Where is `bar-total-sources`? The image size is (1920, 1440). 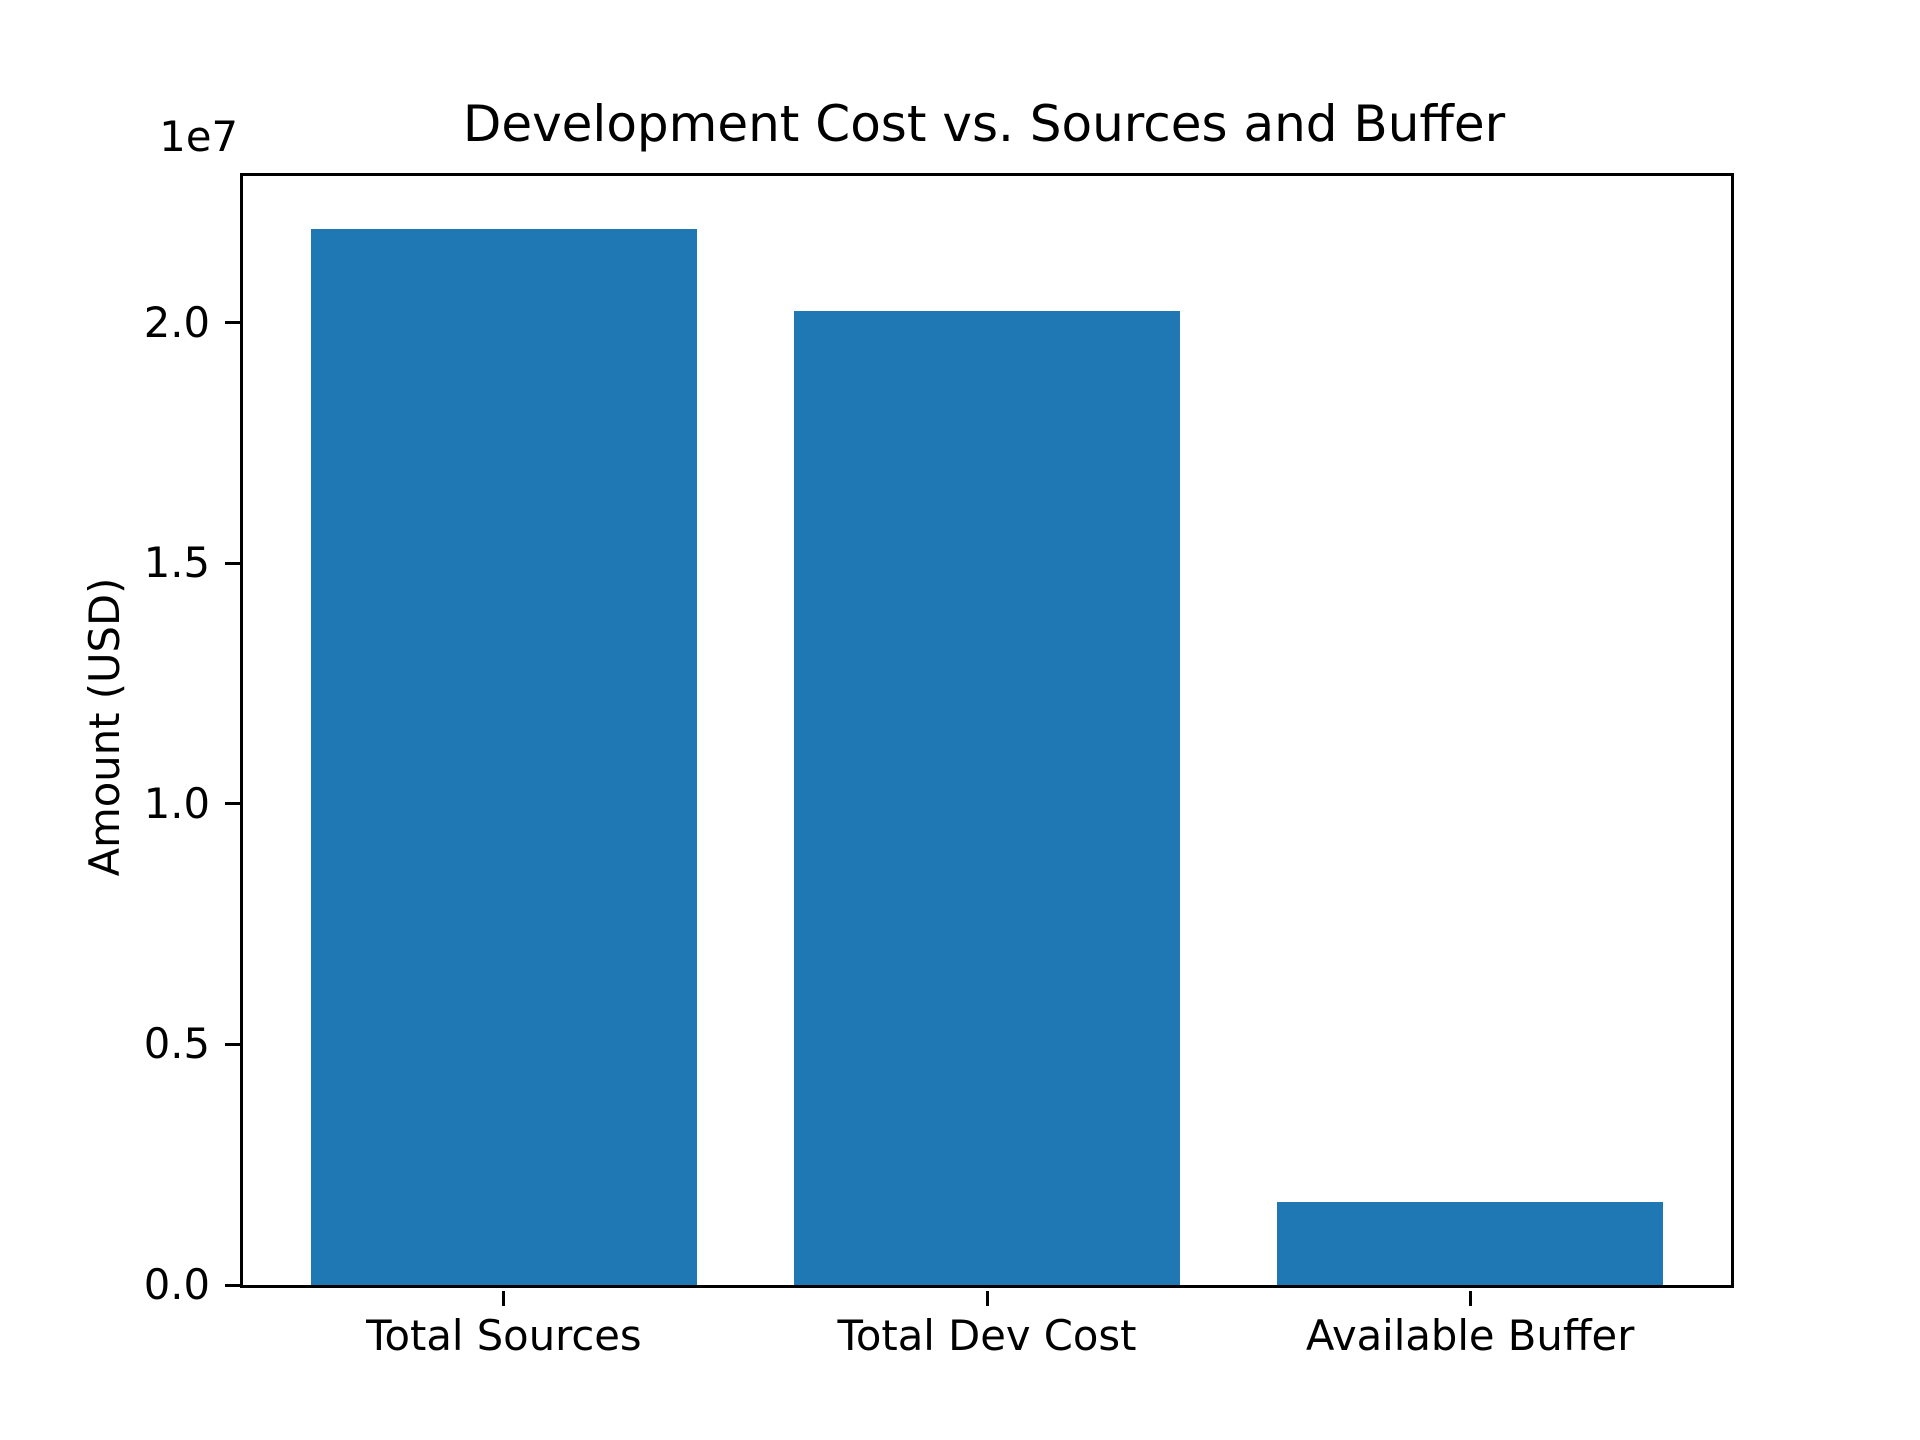 bar-total-sources is located at coordinates (504, 756).